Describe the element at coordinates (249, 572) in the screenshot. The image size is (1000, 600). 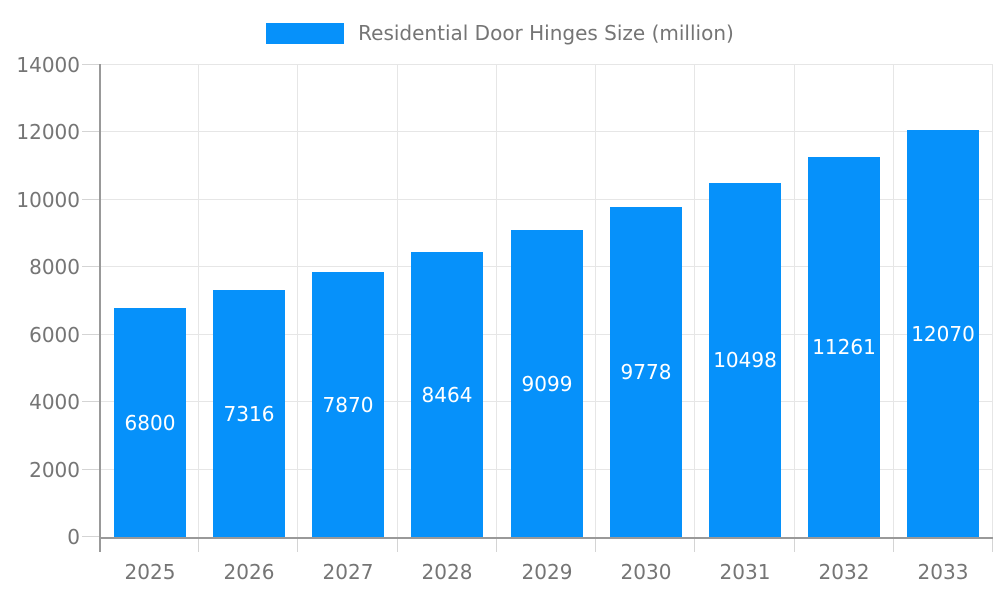
I see `x-tick-label: 2026` at that location.